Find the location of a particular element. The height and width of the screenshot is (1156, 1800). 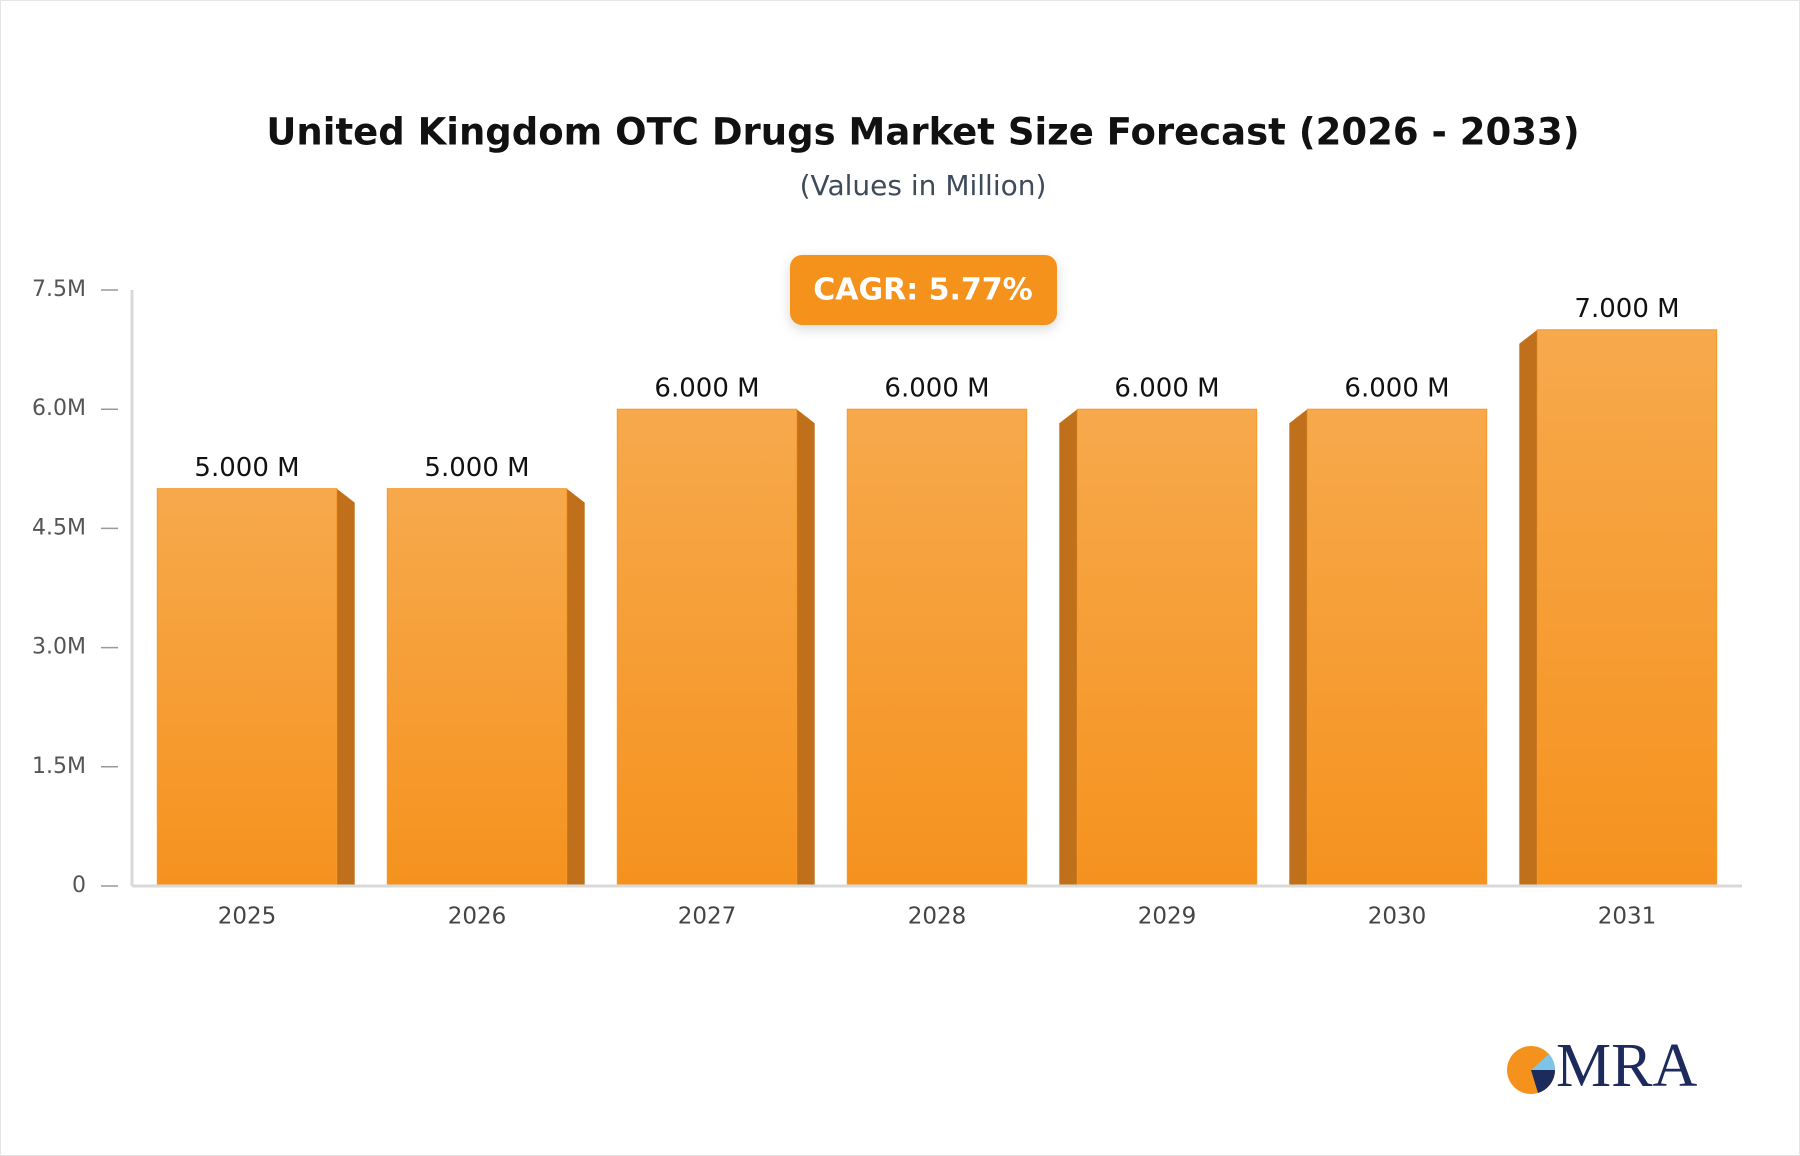

x-tick-label: 2026 is located at coordinates (477, 917).